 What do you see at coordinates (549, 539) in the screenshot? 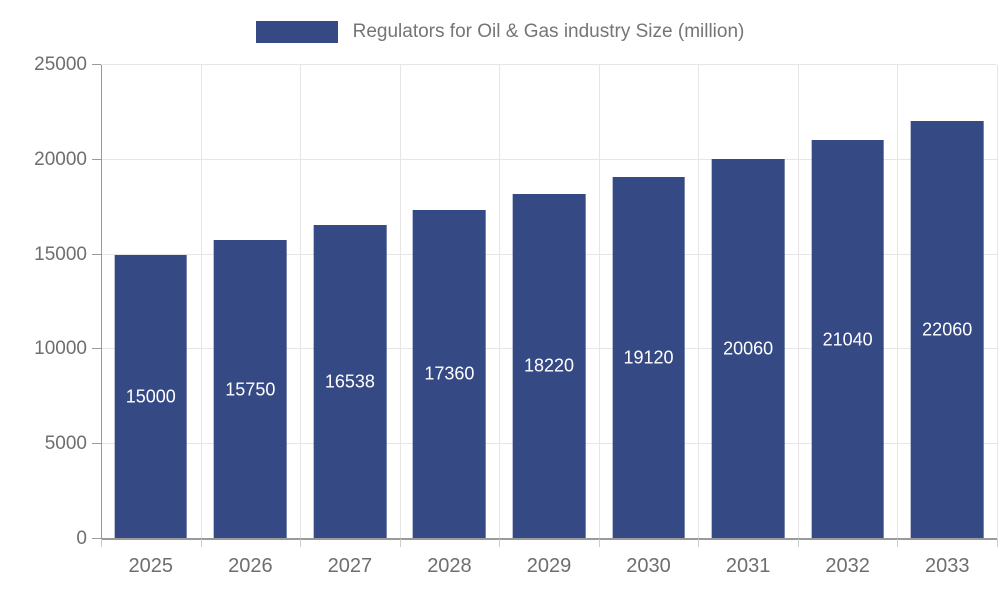
I see `x-axis-line` at bounding box center [549, 539].